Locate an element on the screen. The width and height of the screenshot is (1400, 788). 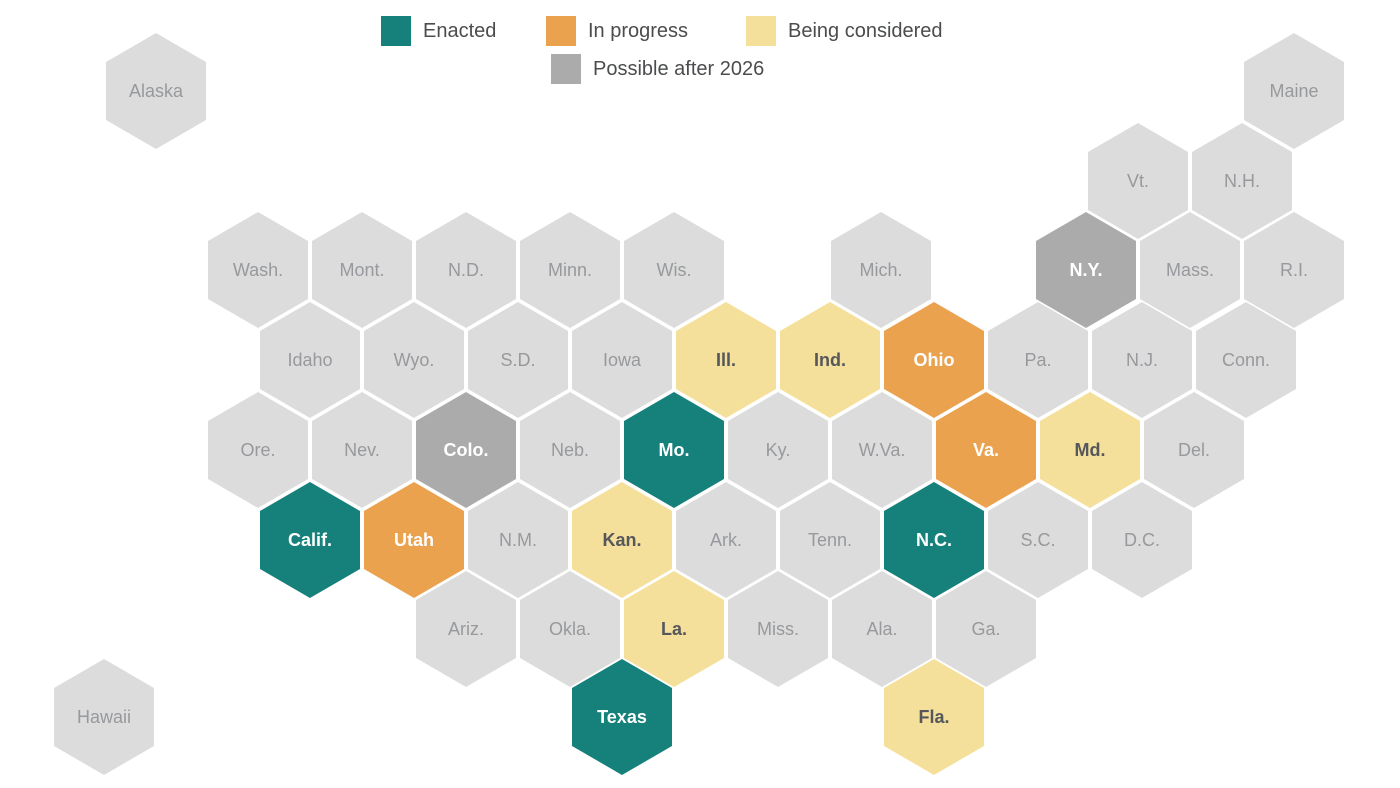
state-label-ri: R.I. is located at coordinates (1294, 270).